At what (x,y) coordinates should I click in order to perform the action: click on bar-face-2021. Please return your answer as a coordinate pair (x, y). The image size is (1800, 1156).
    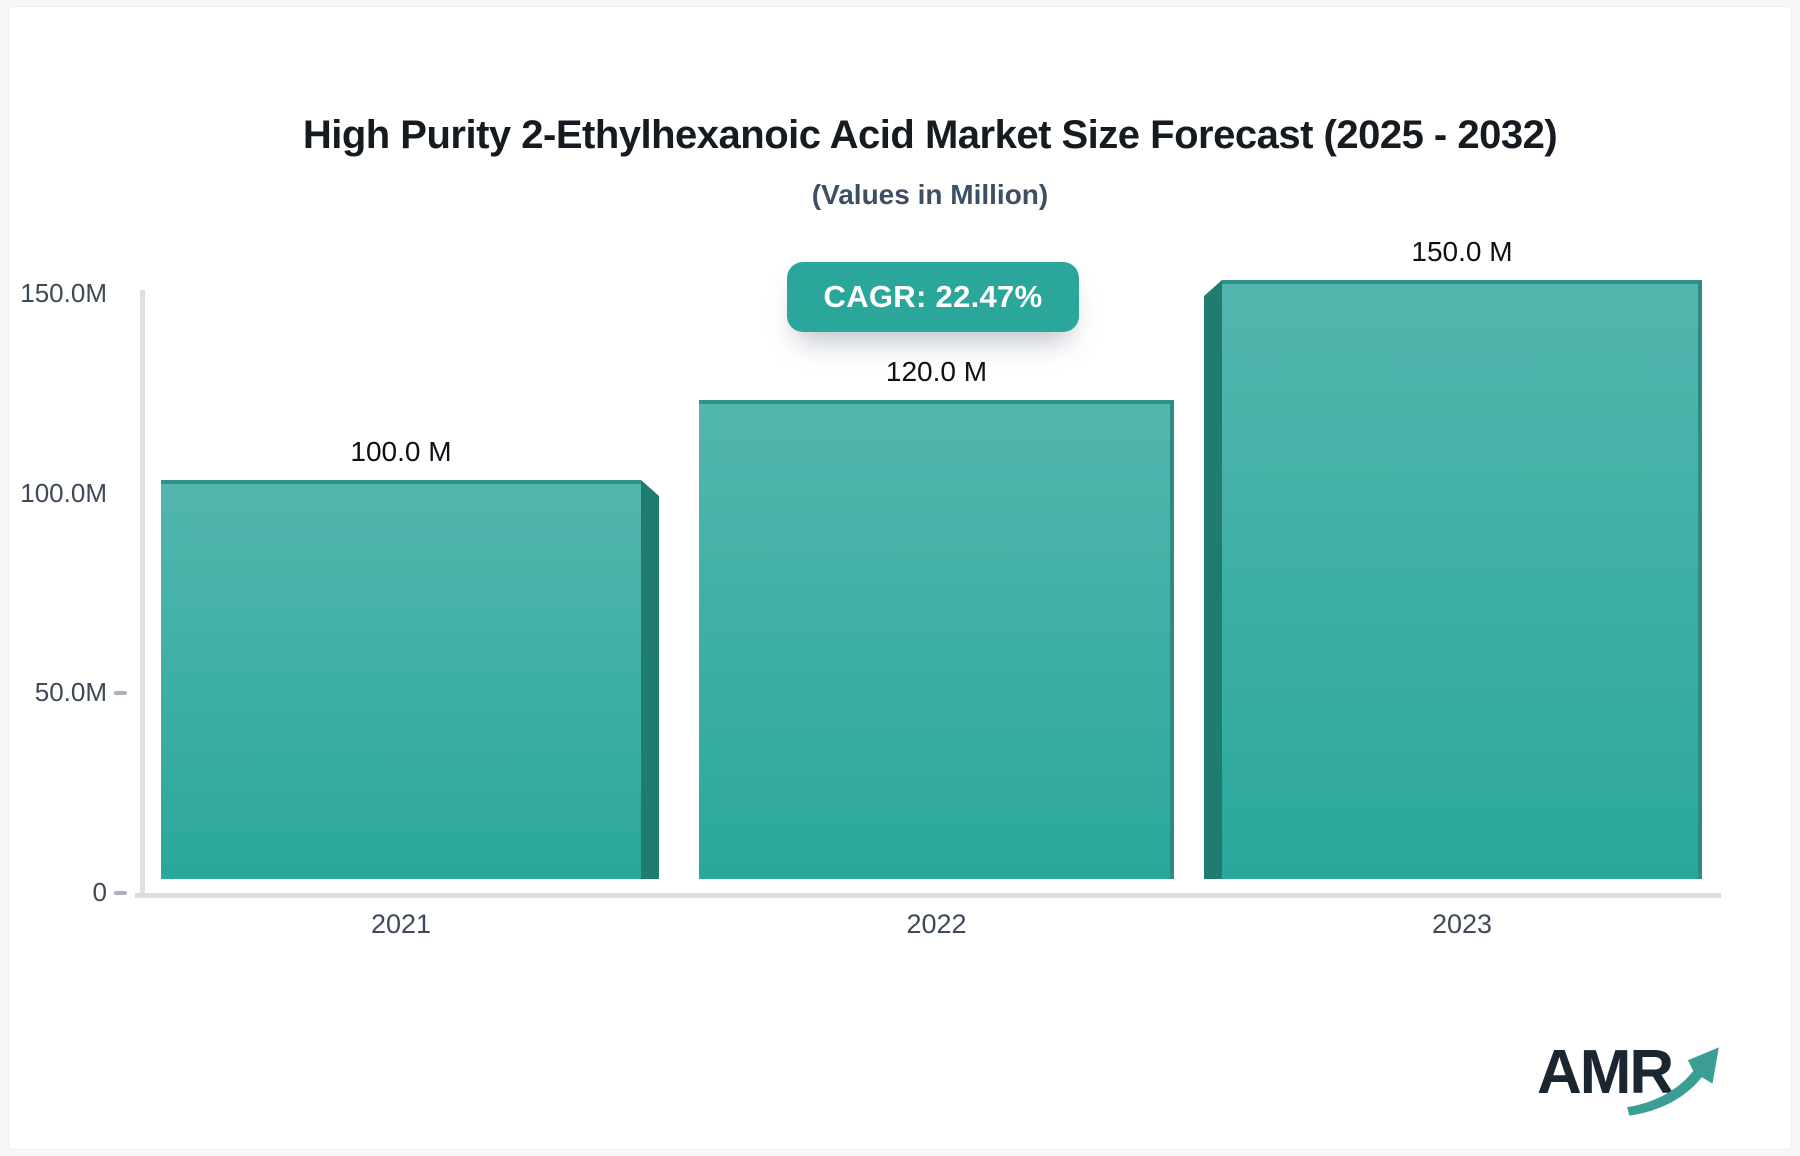
    Looking at the image, I should click on (401, 679).